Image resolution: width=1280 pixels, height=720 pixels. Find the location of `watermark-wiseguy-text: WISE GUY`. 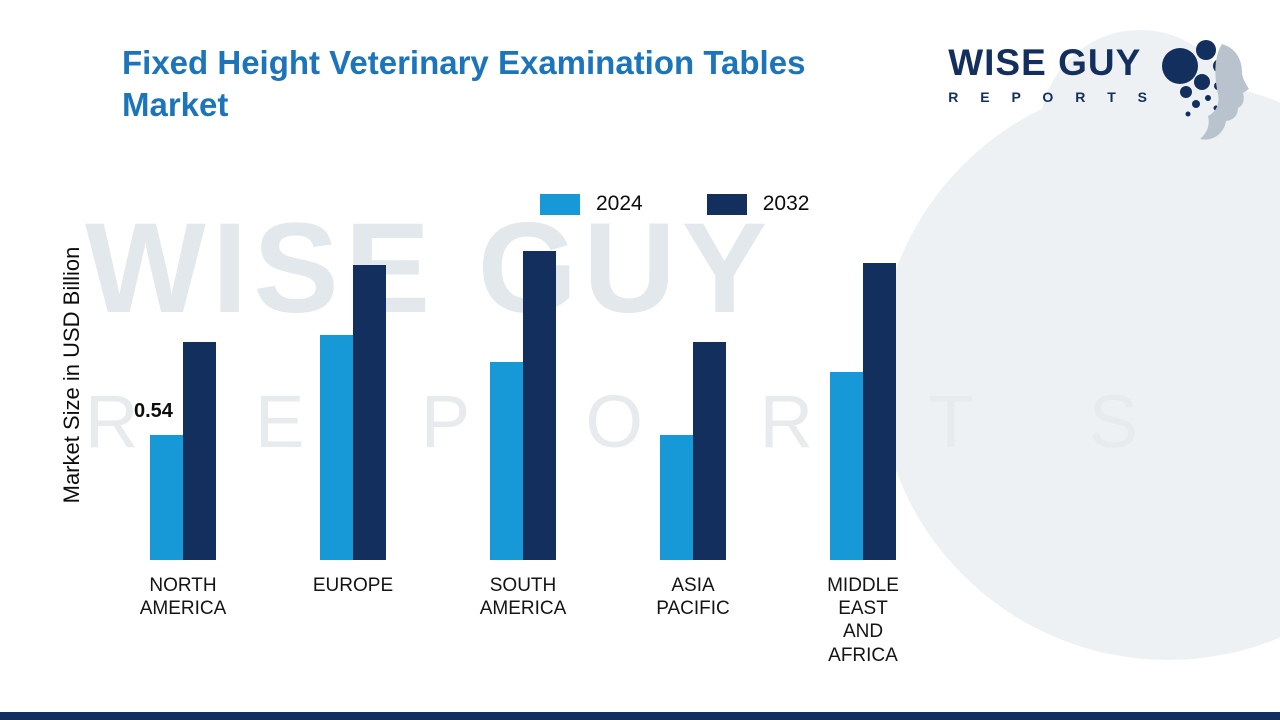

watermark-wiseguy-text: WISE GUY is located at coordinates (429, 268).